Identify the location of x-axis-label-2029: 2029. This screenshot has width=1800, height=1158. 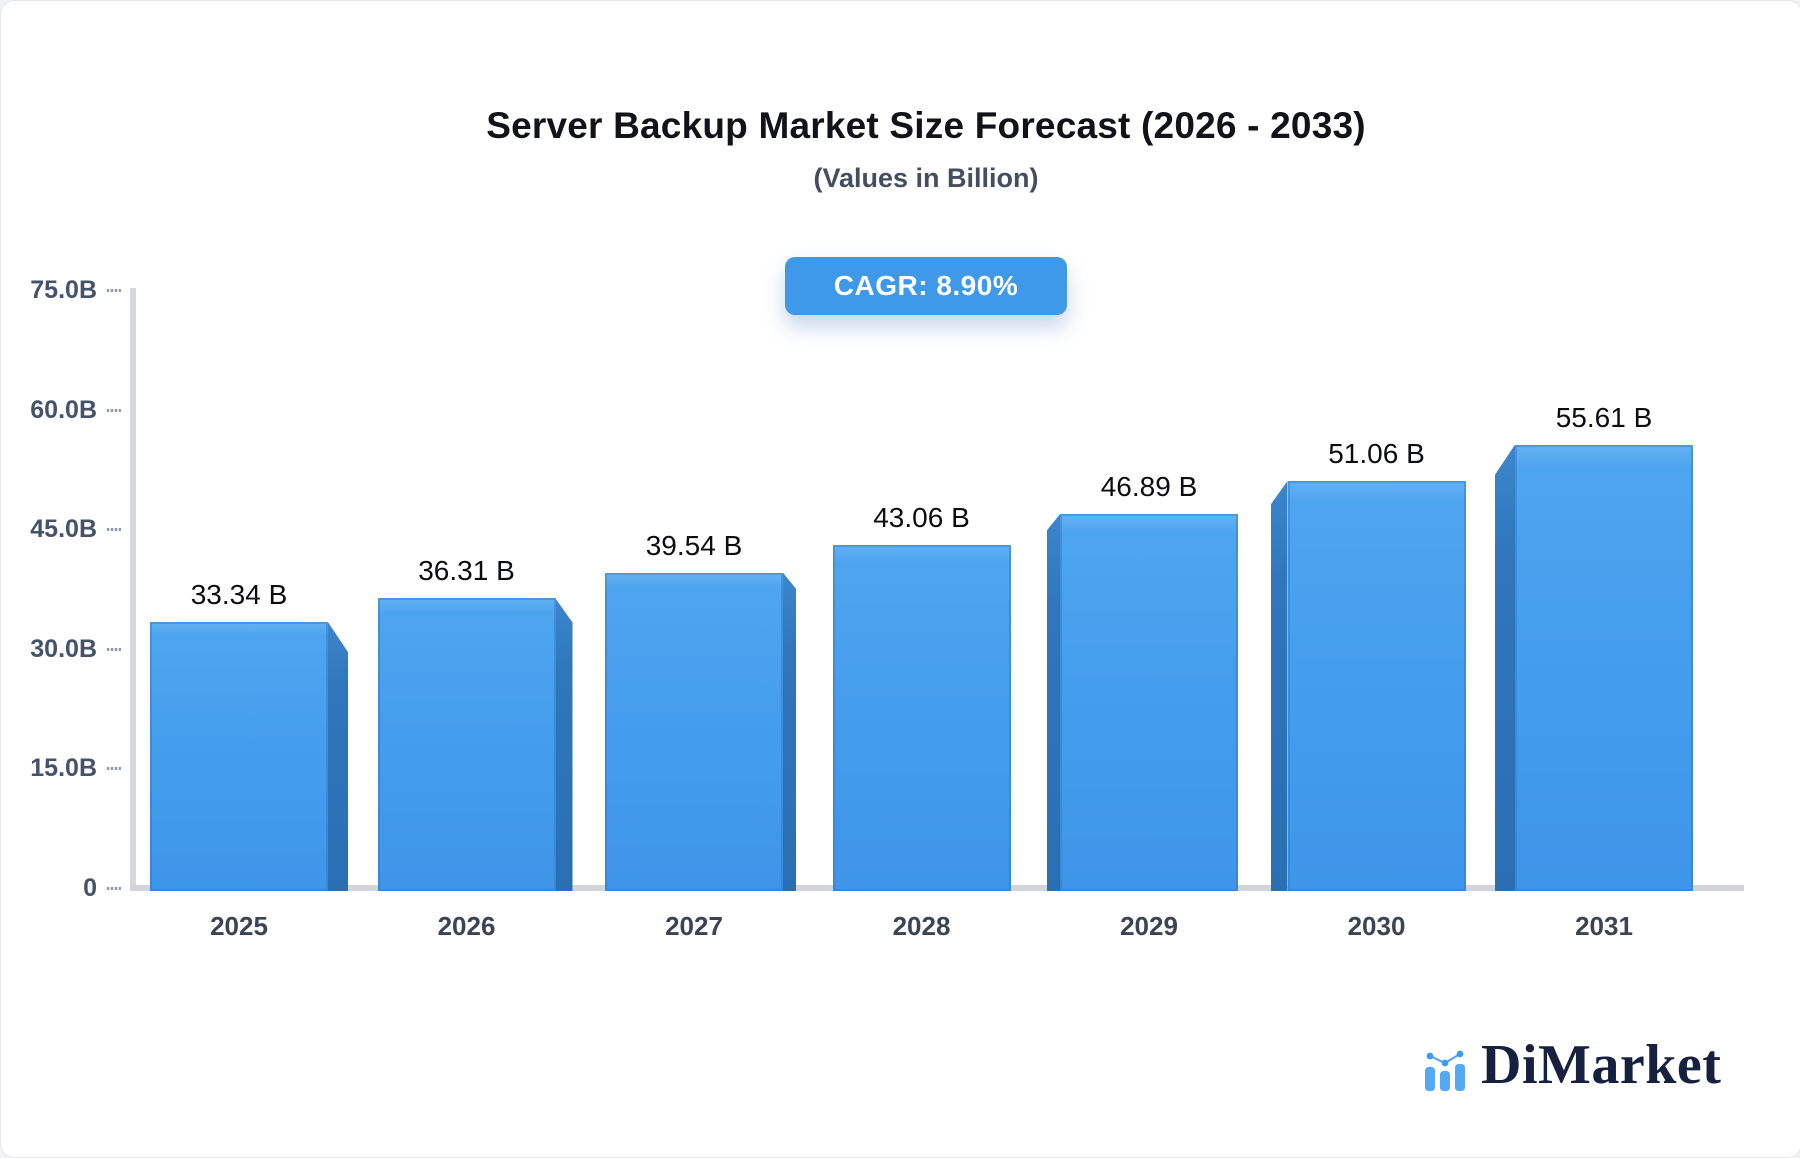
(1149, 926).